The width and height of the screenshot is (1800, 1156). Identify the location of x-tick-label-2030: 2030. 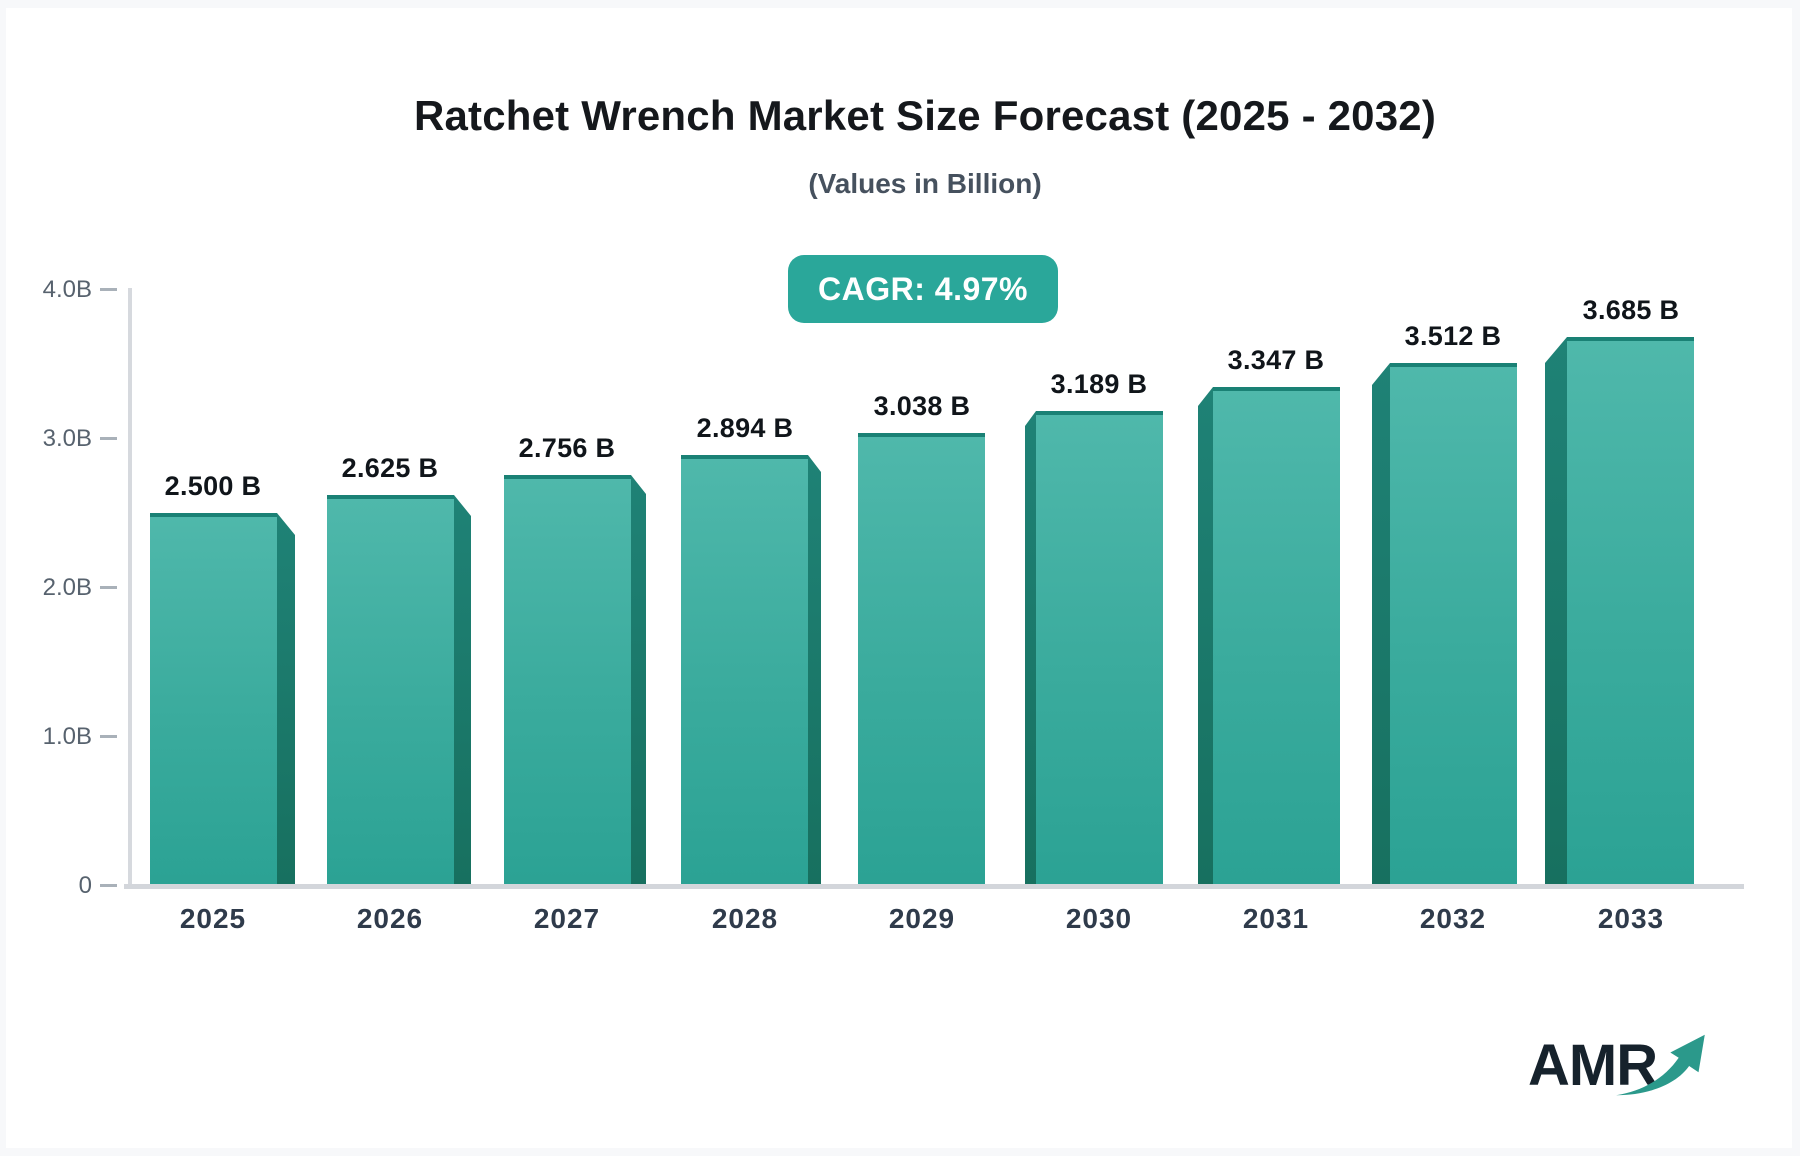
(1099, 918).